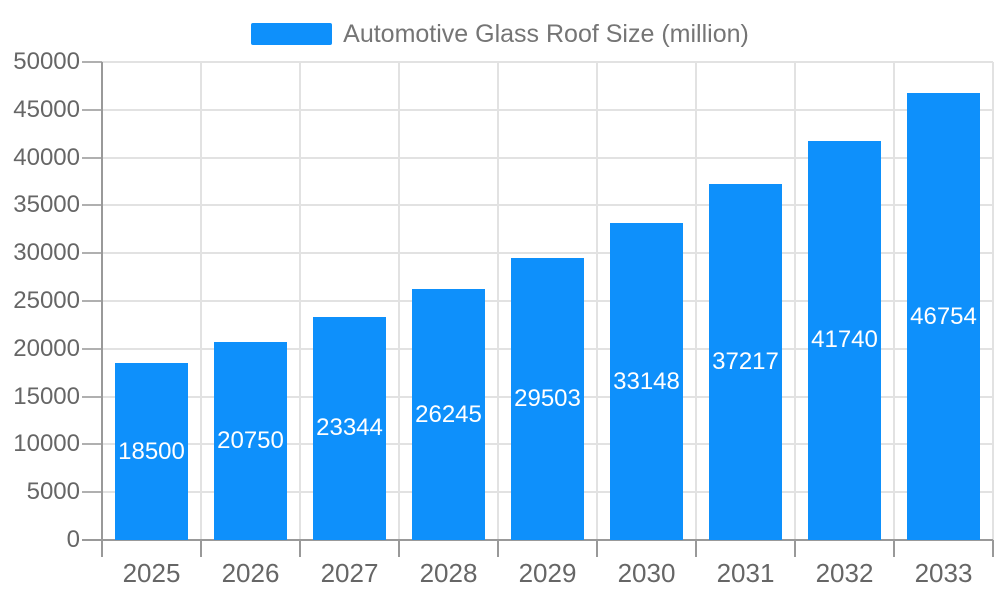 The width and height of the screenshot is (1000, 600). What do you see at coordinates (73, 539) in the screenshot?
I see `y-axis-label: 0` at bounding box center [73, 539].